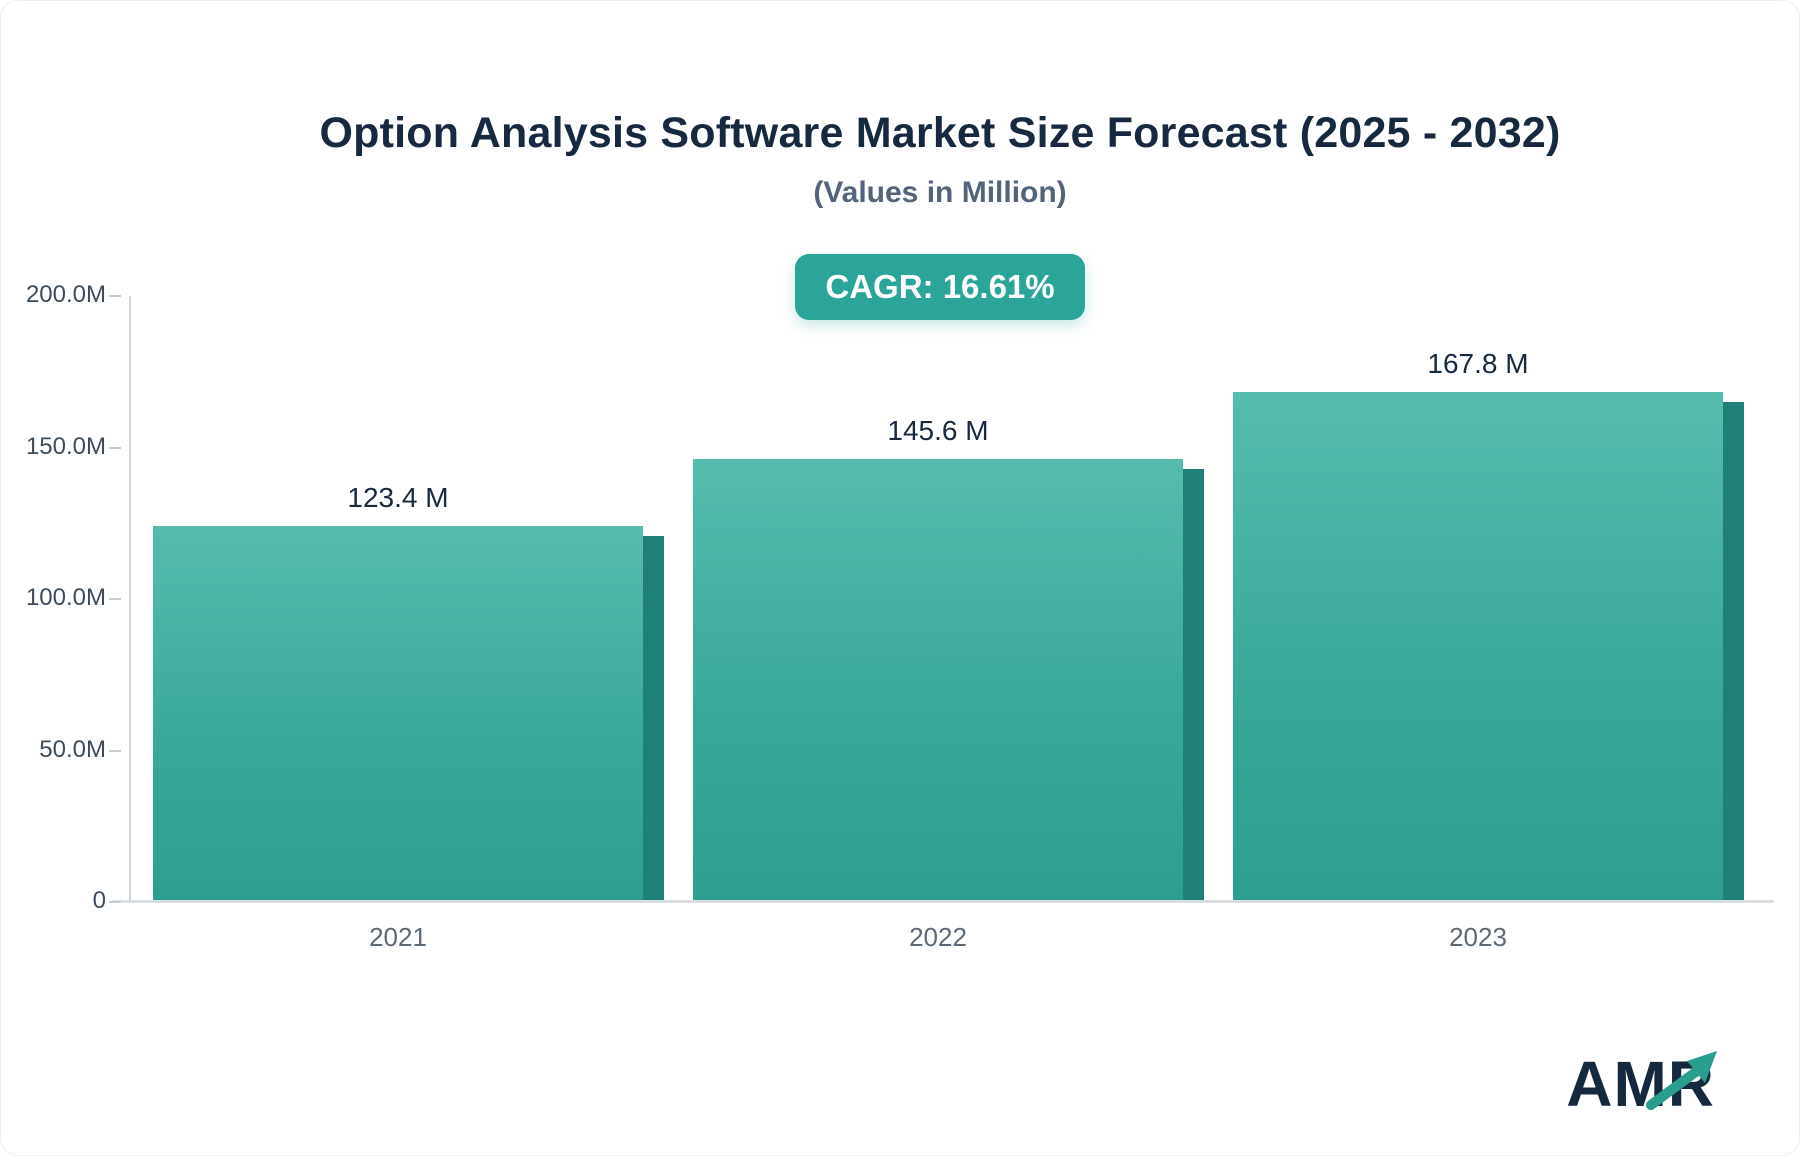 The height and width of the screenshot is (1156, 1800). Describe the element at coordinates (65, 294) in the screenshot. I see `y-tick-label: 200.0M` at that location.